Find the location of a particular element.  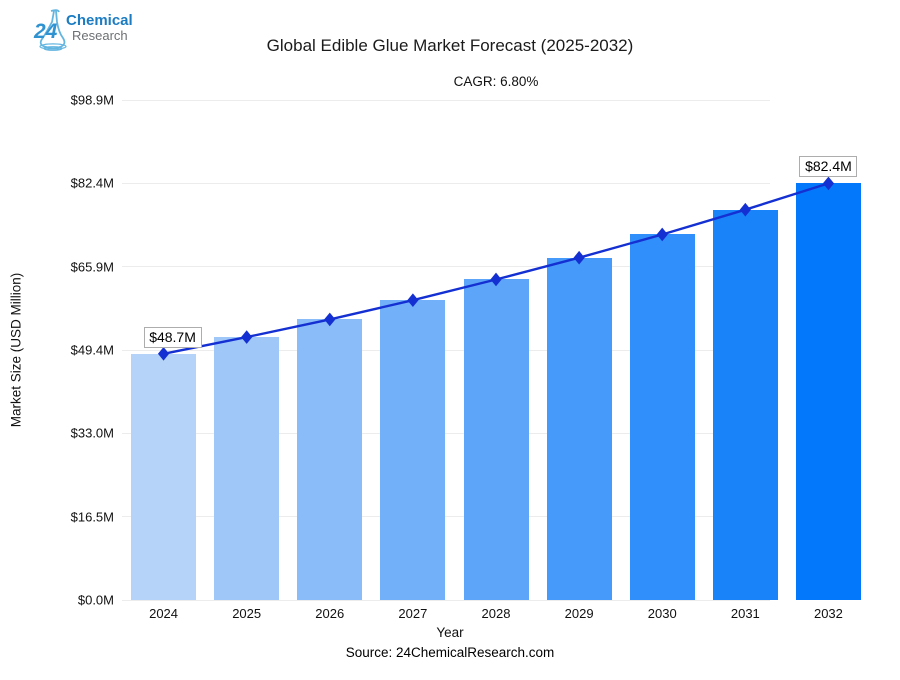

bar-2031 is located at coordinates (745, 404).